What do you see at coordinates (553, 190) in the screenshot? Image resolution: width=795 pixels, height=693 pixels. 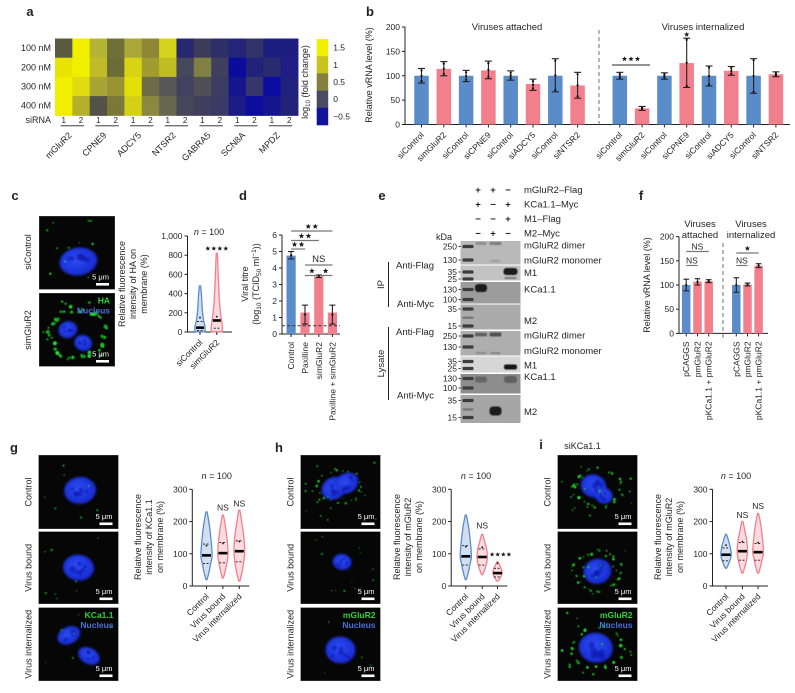 I see `svg-text: mGluR2–Flag` at bounding box center [553, 190].